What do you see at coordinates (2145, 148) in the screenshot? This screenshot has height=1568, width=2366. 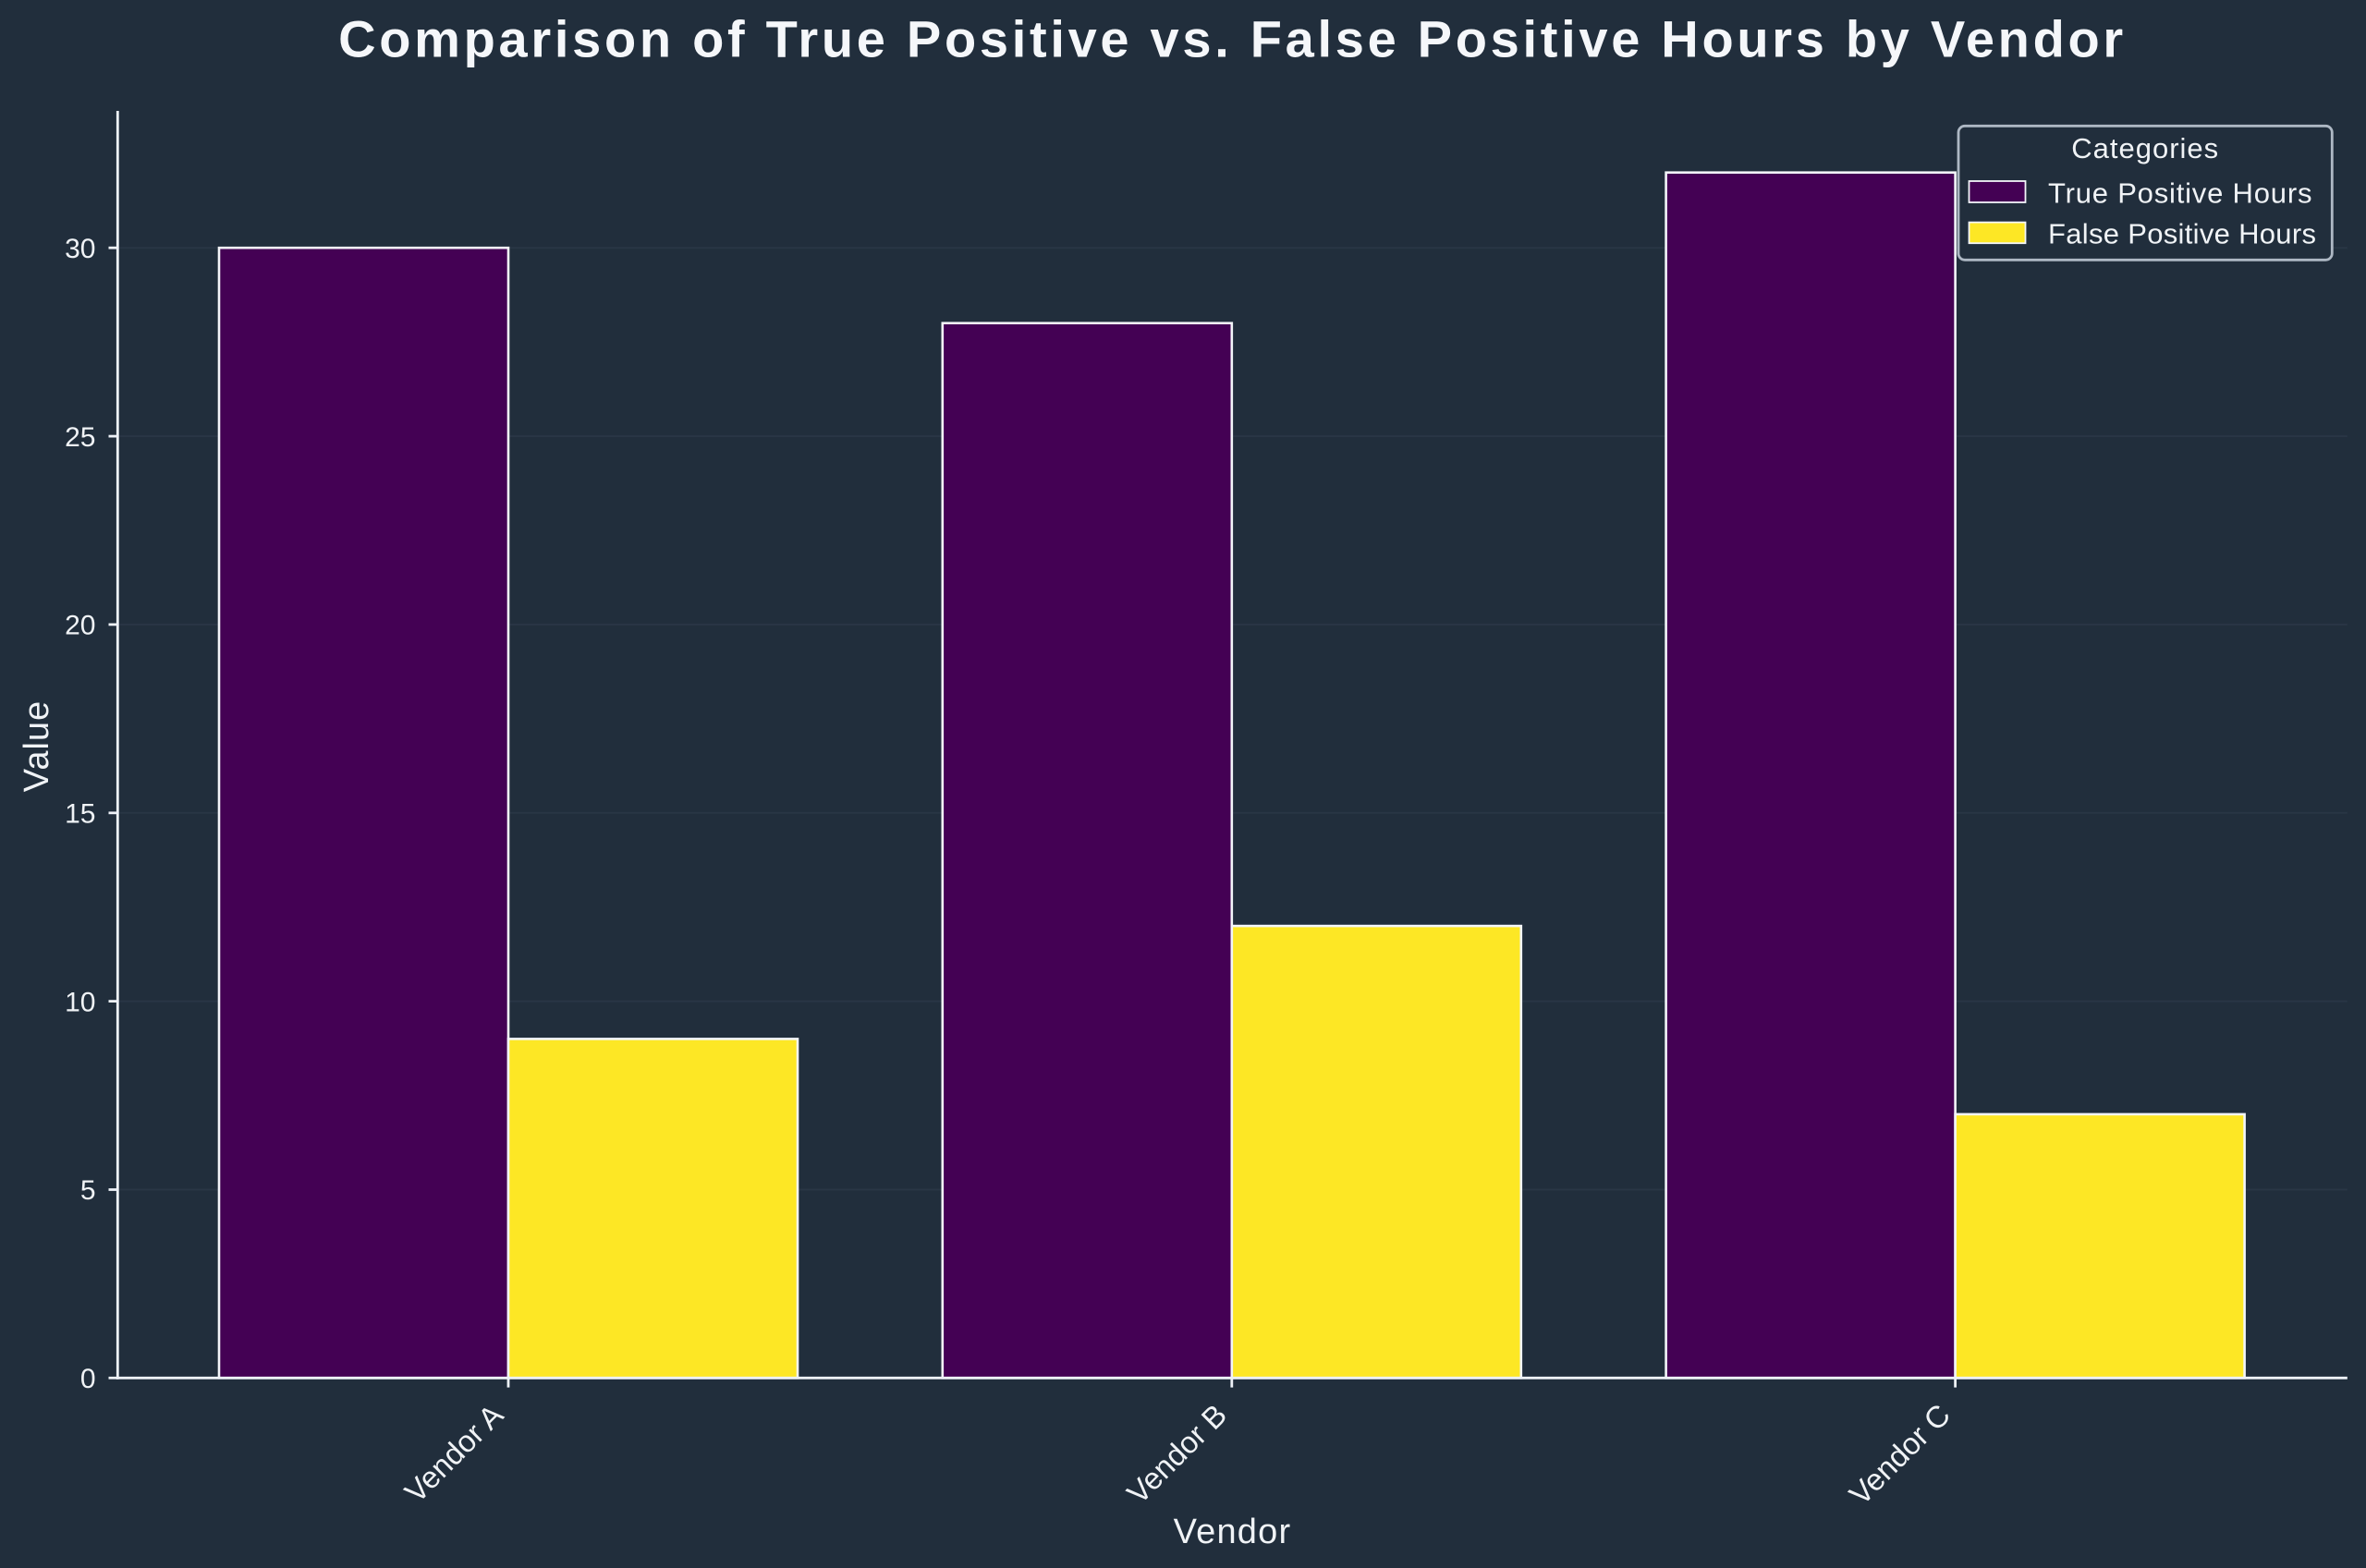 I see `svg-text: Categories` at bounding box center [2145, 148].